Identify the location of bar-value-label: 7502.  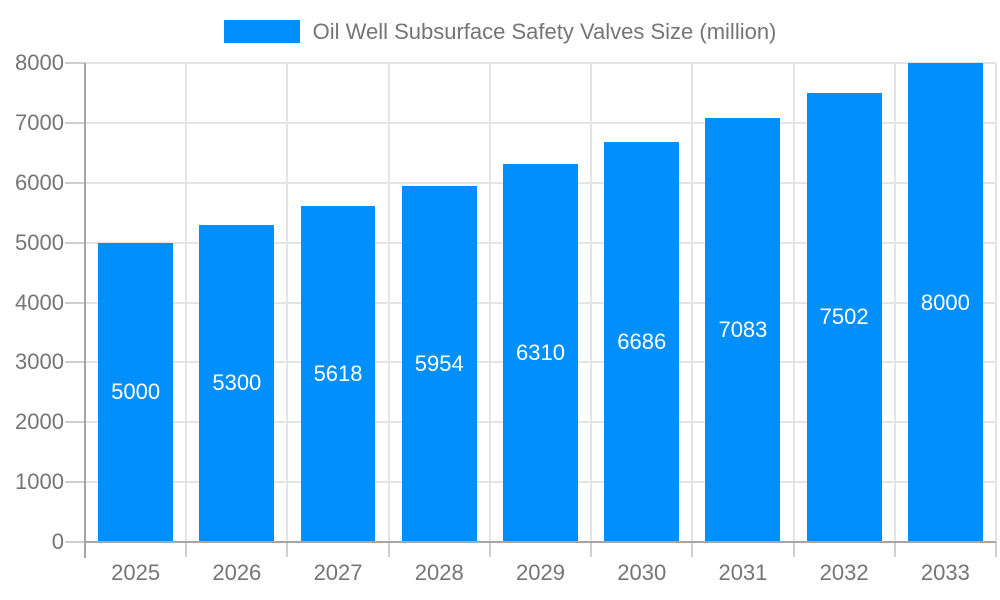
(844, 317).